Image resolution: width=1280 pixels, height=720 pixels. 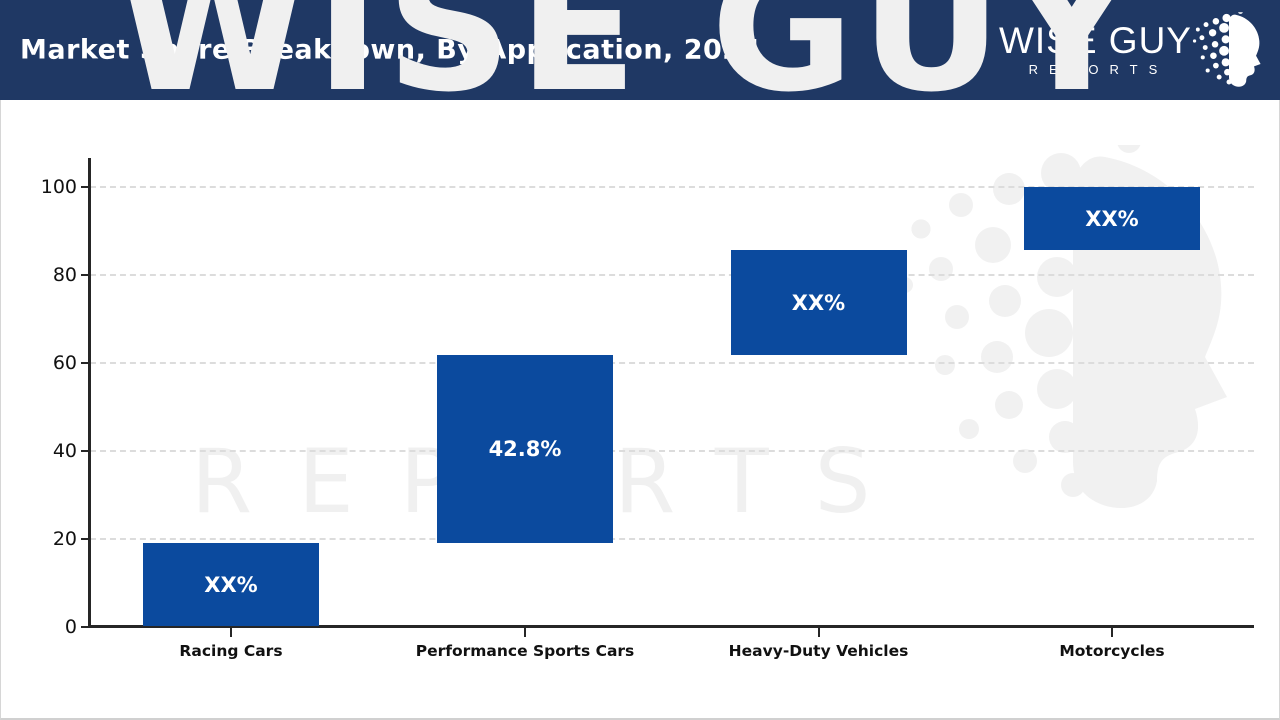 I want to click on y-axis-tick-label: 20, so click(x=64, y=538).